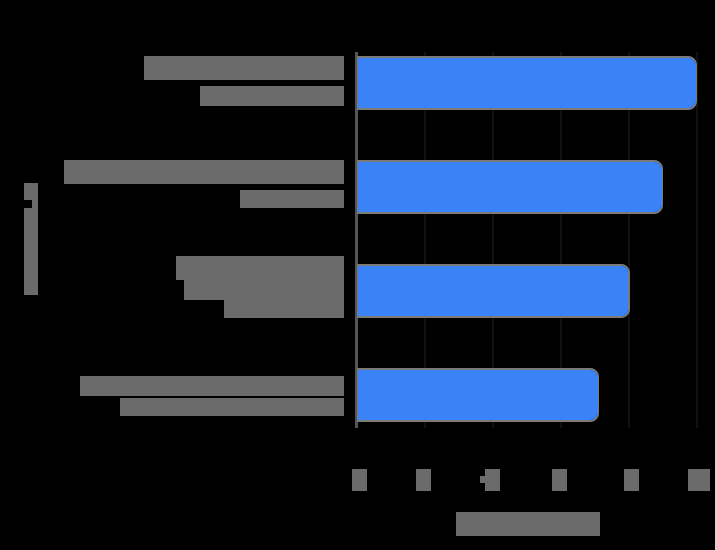 The height and width of the screenshot is (550, 715). Describe the element at coordinates (28, 204) in the screenshot. I see `y-axis-title-notch` at that location.